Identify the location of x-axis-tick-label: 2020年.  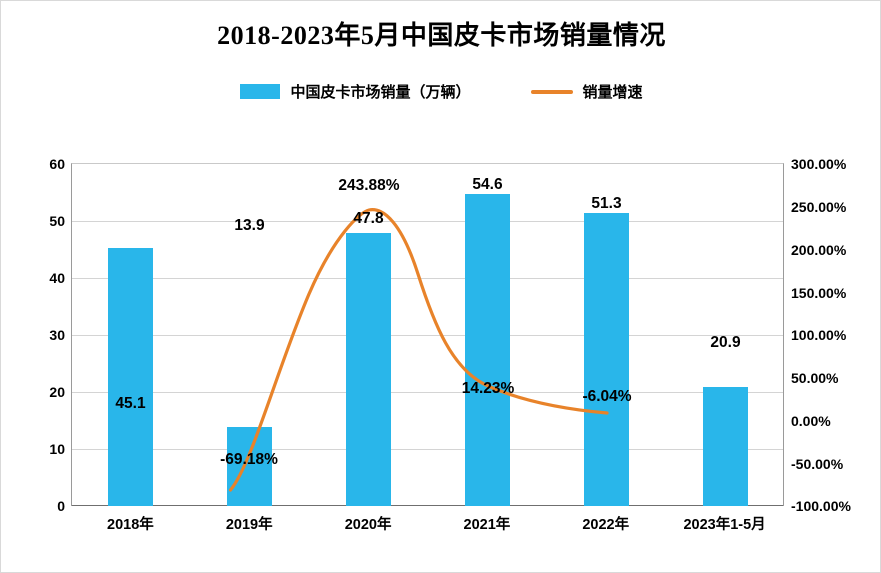
(368, 525).